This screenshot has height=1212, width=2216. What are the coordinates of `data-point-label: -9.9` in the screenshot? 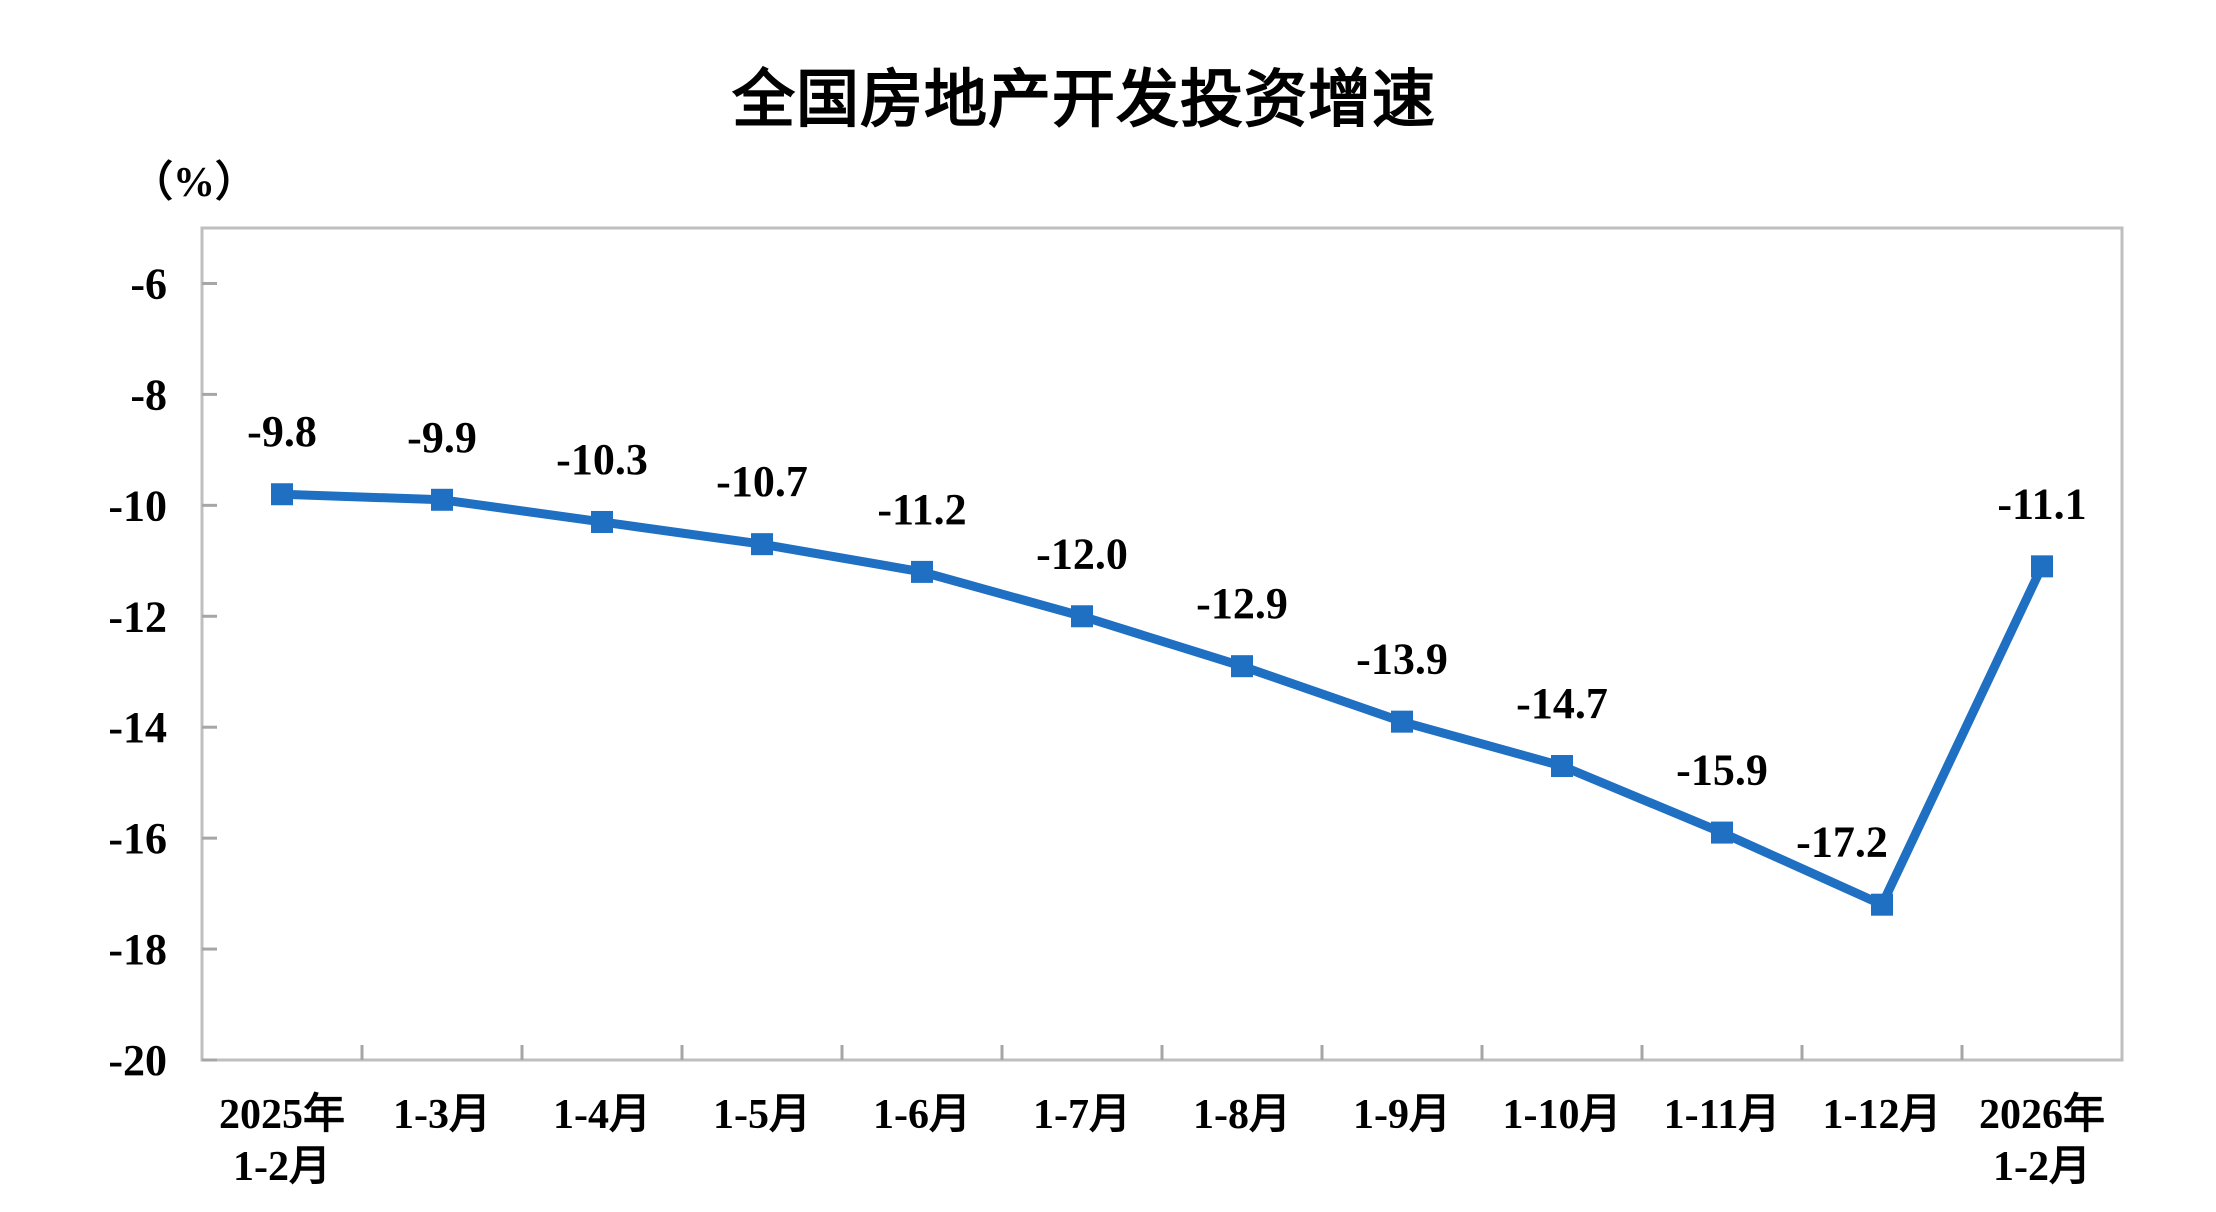 It's located at (442, 437).